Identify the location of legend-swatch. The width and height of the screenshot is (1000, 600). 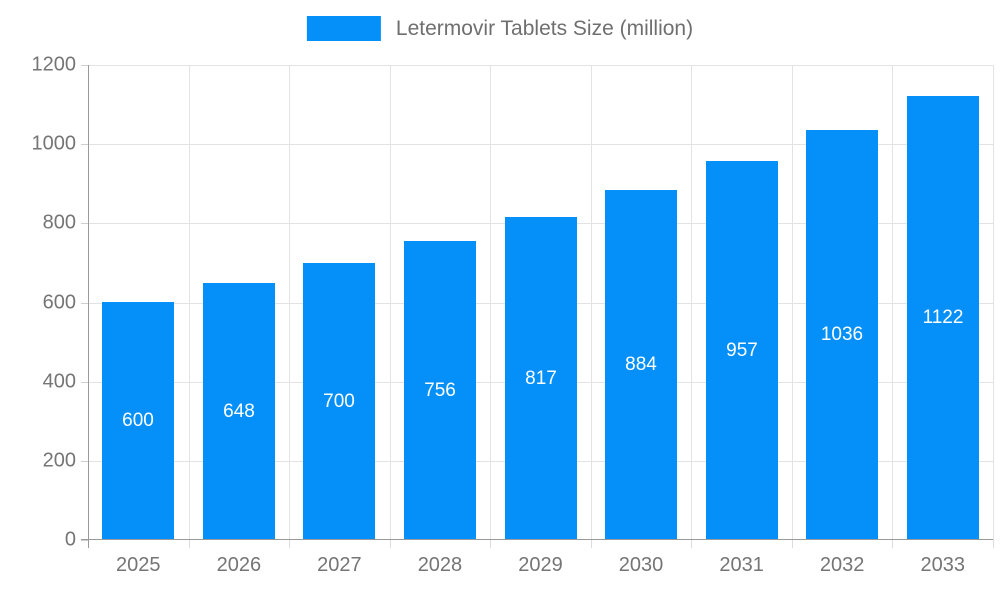
(343, 28).